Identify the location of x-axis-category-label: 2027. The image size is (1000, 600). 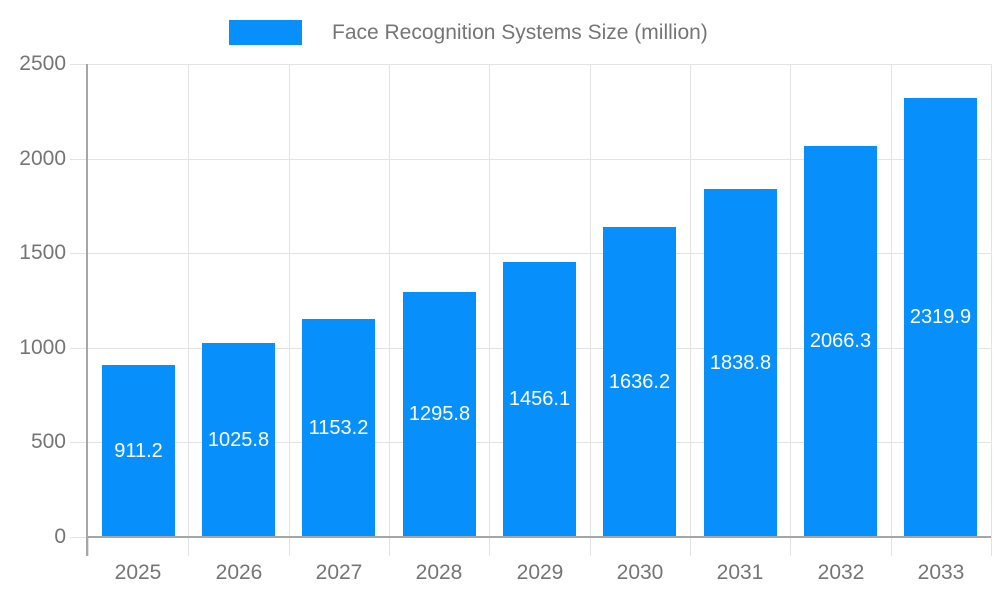
(339, 572).